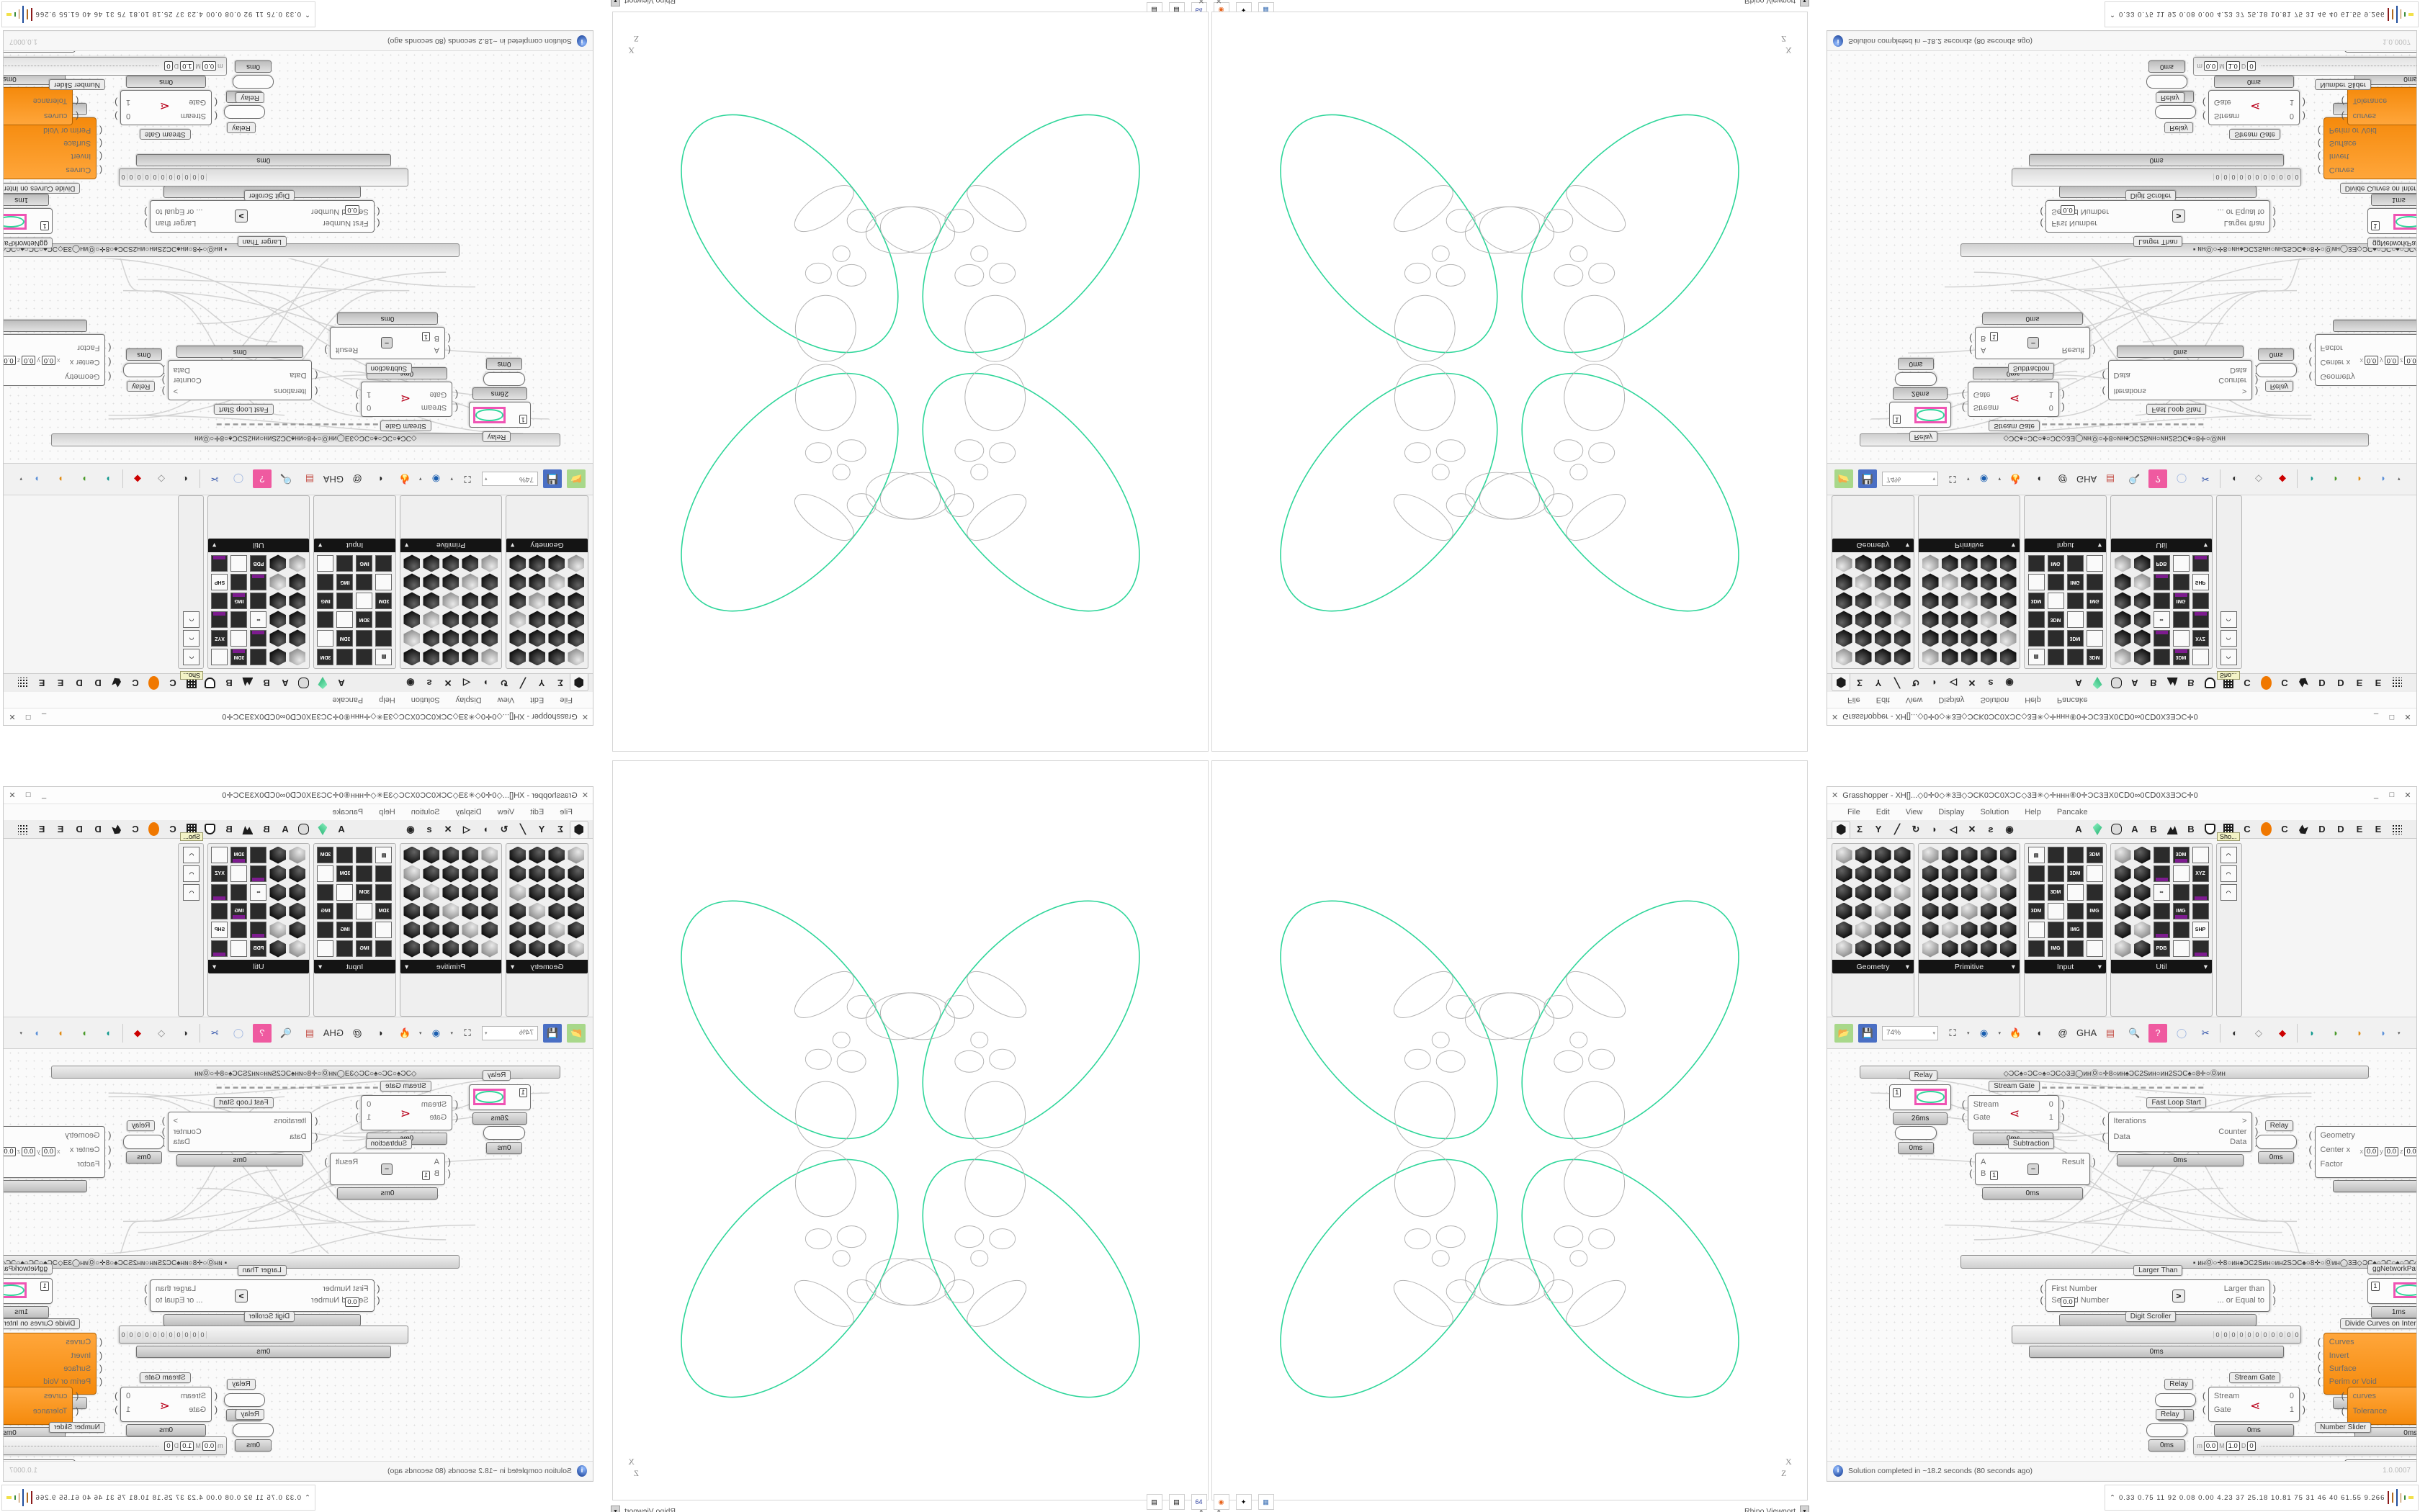 The height and width of the screenshot is (1512, 2420). I want to click on maximize-button: □, so click(28, 717).